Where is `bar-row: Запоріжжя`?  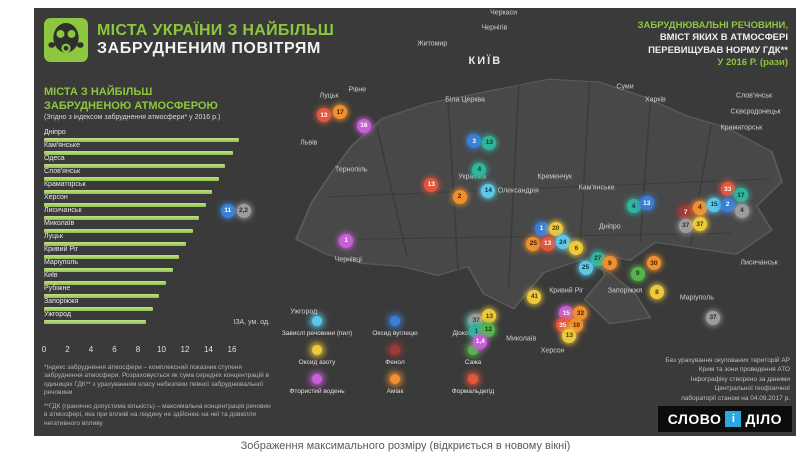 bar-row: Запоріжжя is located at coordinates (160, 304).